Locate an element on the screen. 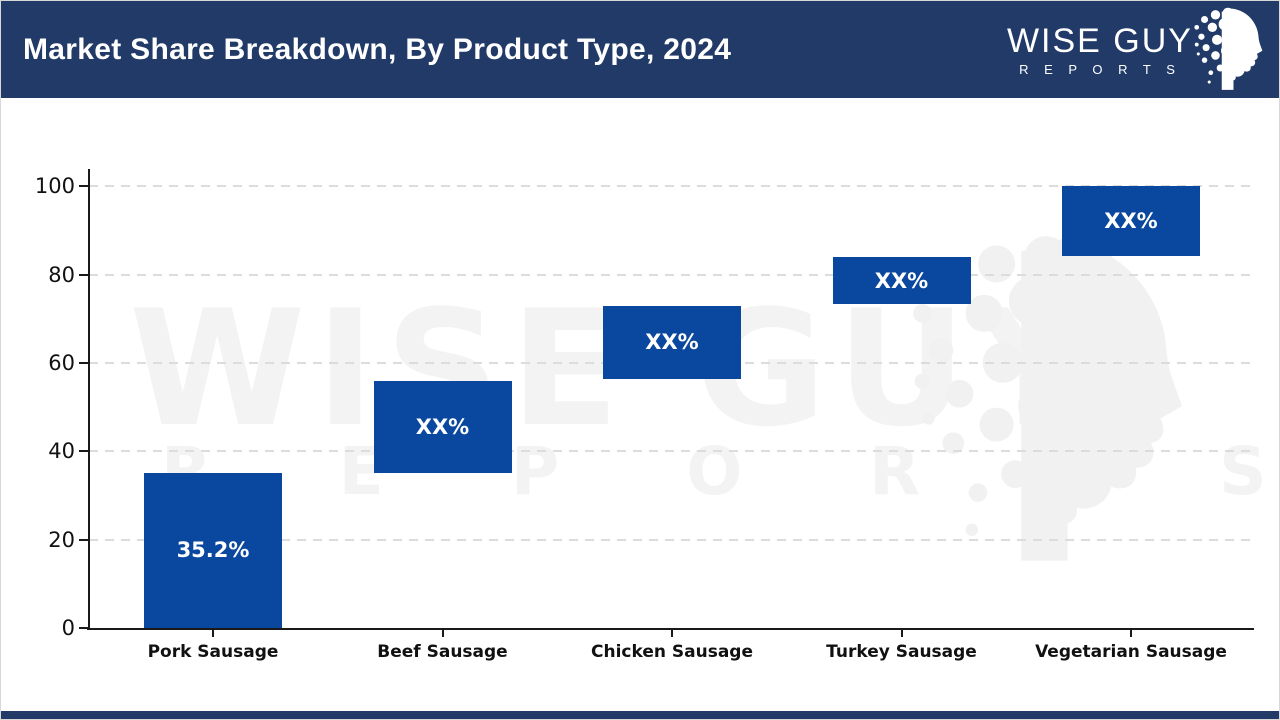 The image size is (1280, 720). y-tick-label: 100 is located at coordinates (54, 186).